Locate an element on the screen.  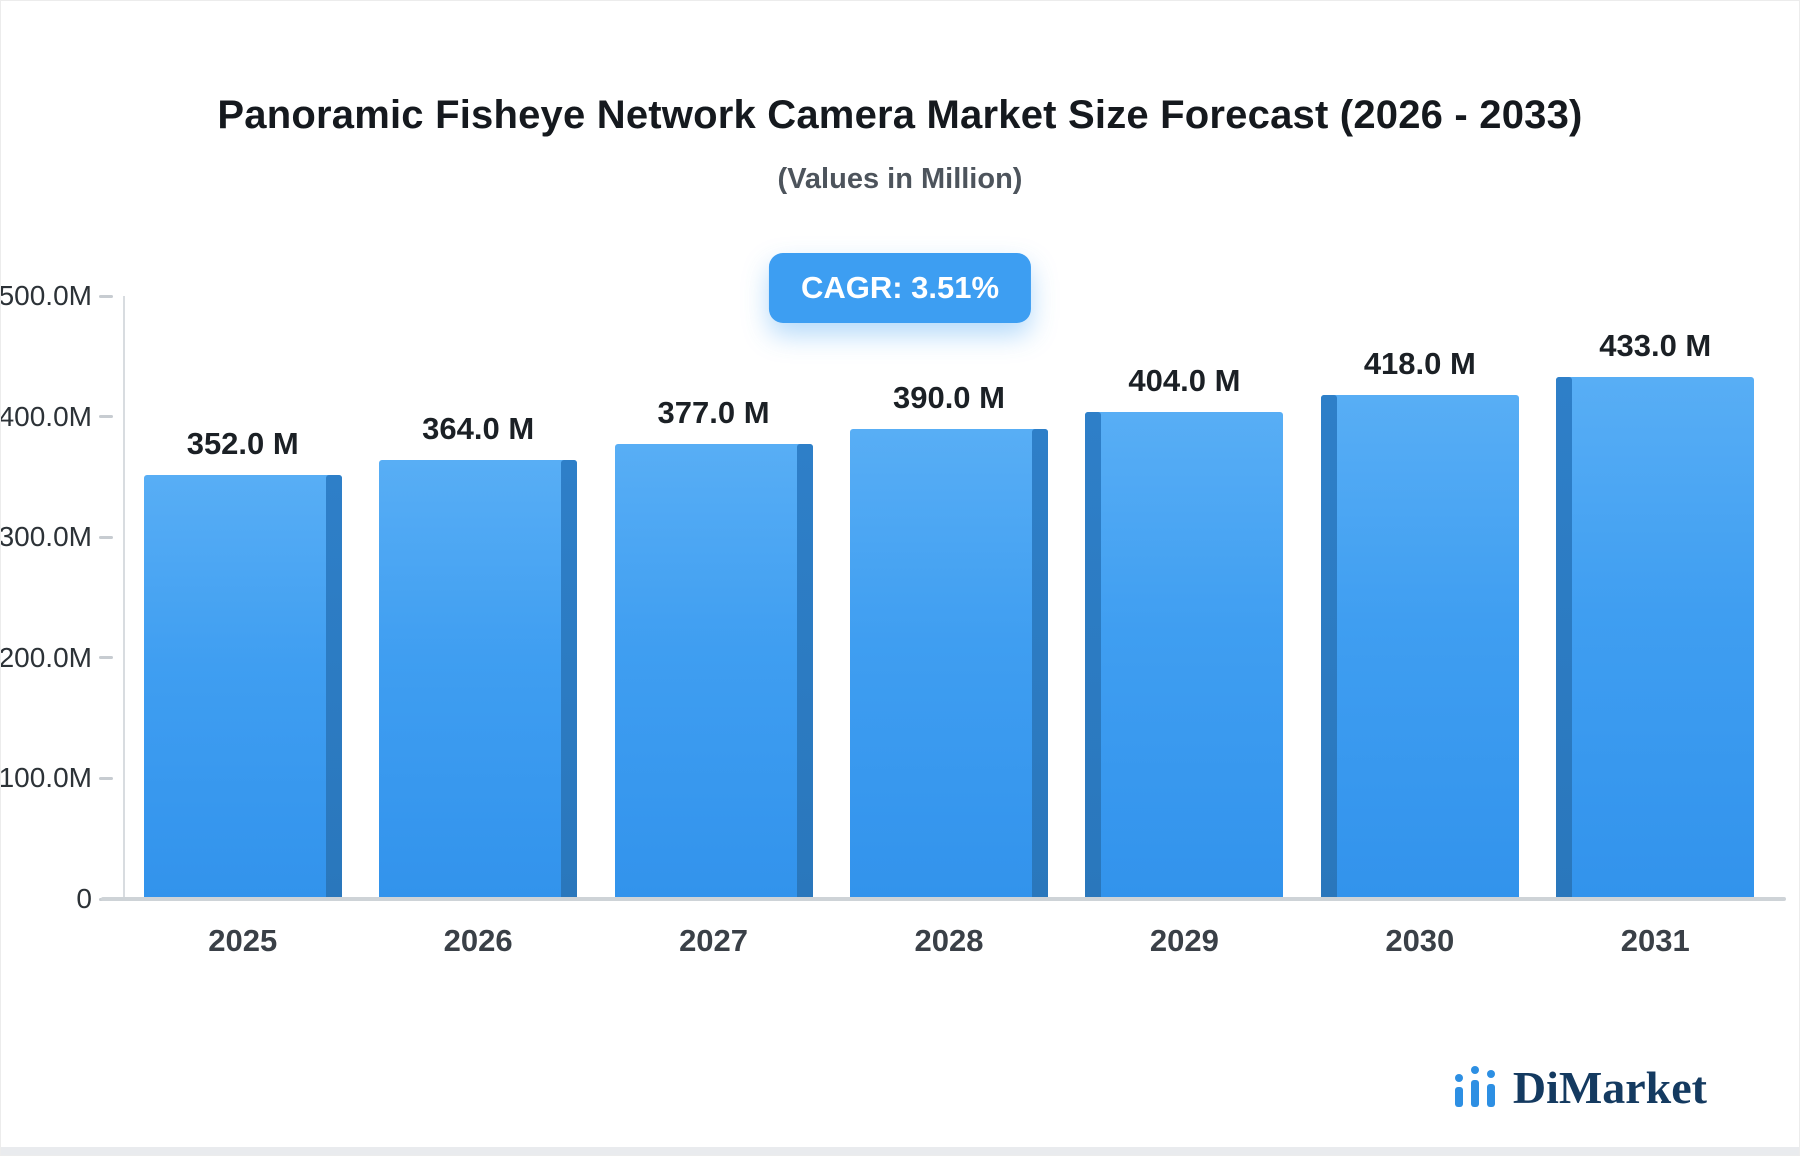
cagr-badge: CAGR: 3.51% is located at coordinates (900, 288).